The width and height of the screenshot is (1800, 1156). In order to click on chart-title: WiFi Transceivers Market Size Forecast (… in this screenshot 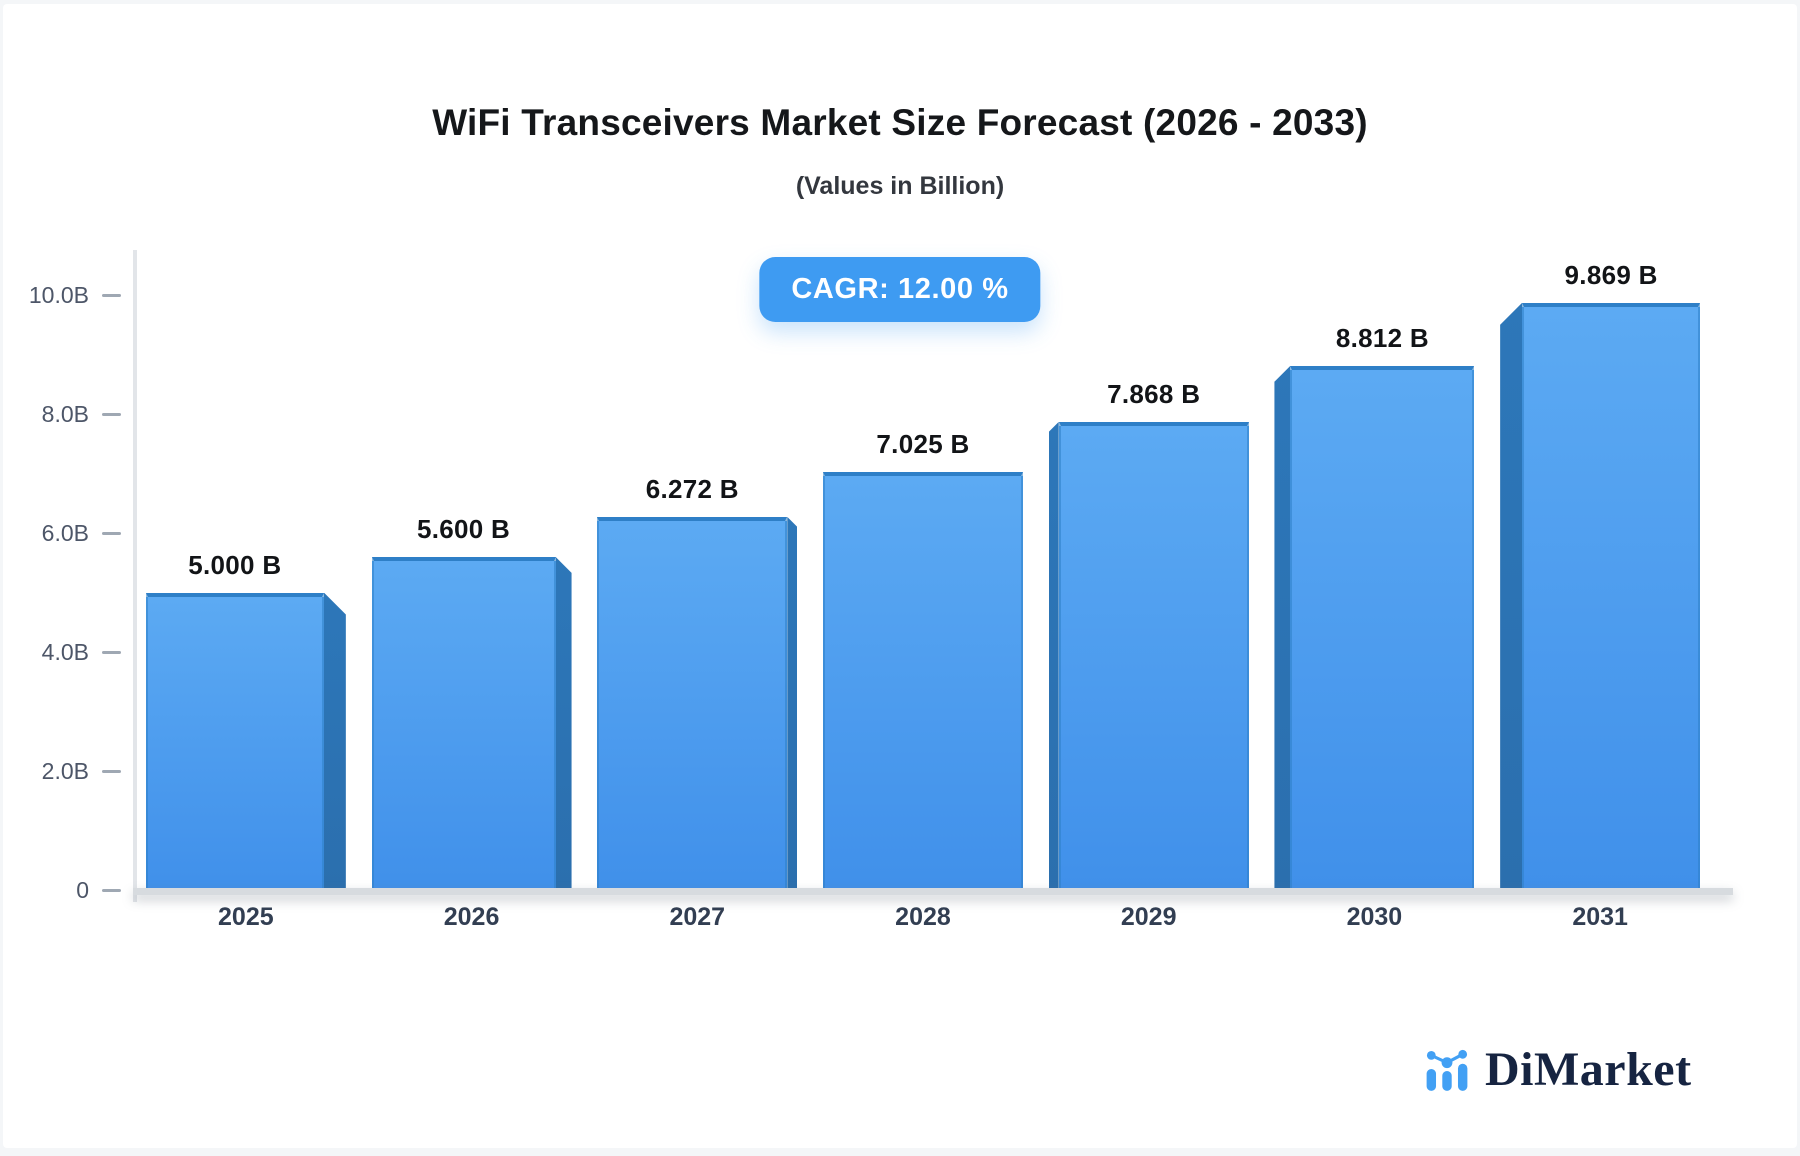, I will do `click(900, 122)`.